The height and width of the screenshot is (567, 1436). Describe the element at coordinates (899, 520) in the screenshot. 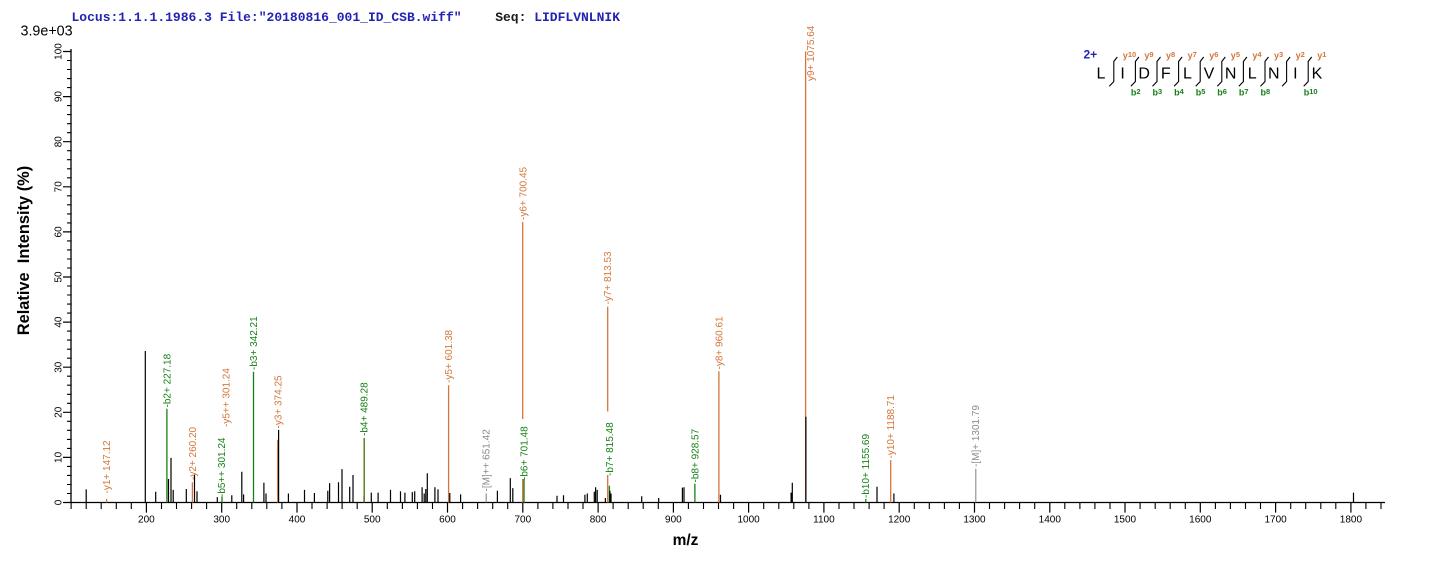

I see `svg-text: 1200` at that location.